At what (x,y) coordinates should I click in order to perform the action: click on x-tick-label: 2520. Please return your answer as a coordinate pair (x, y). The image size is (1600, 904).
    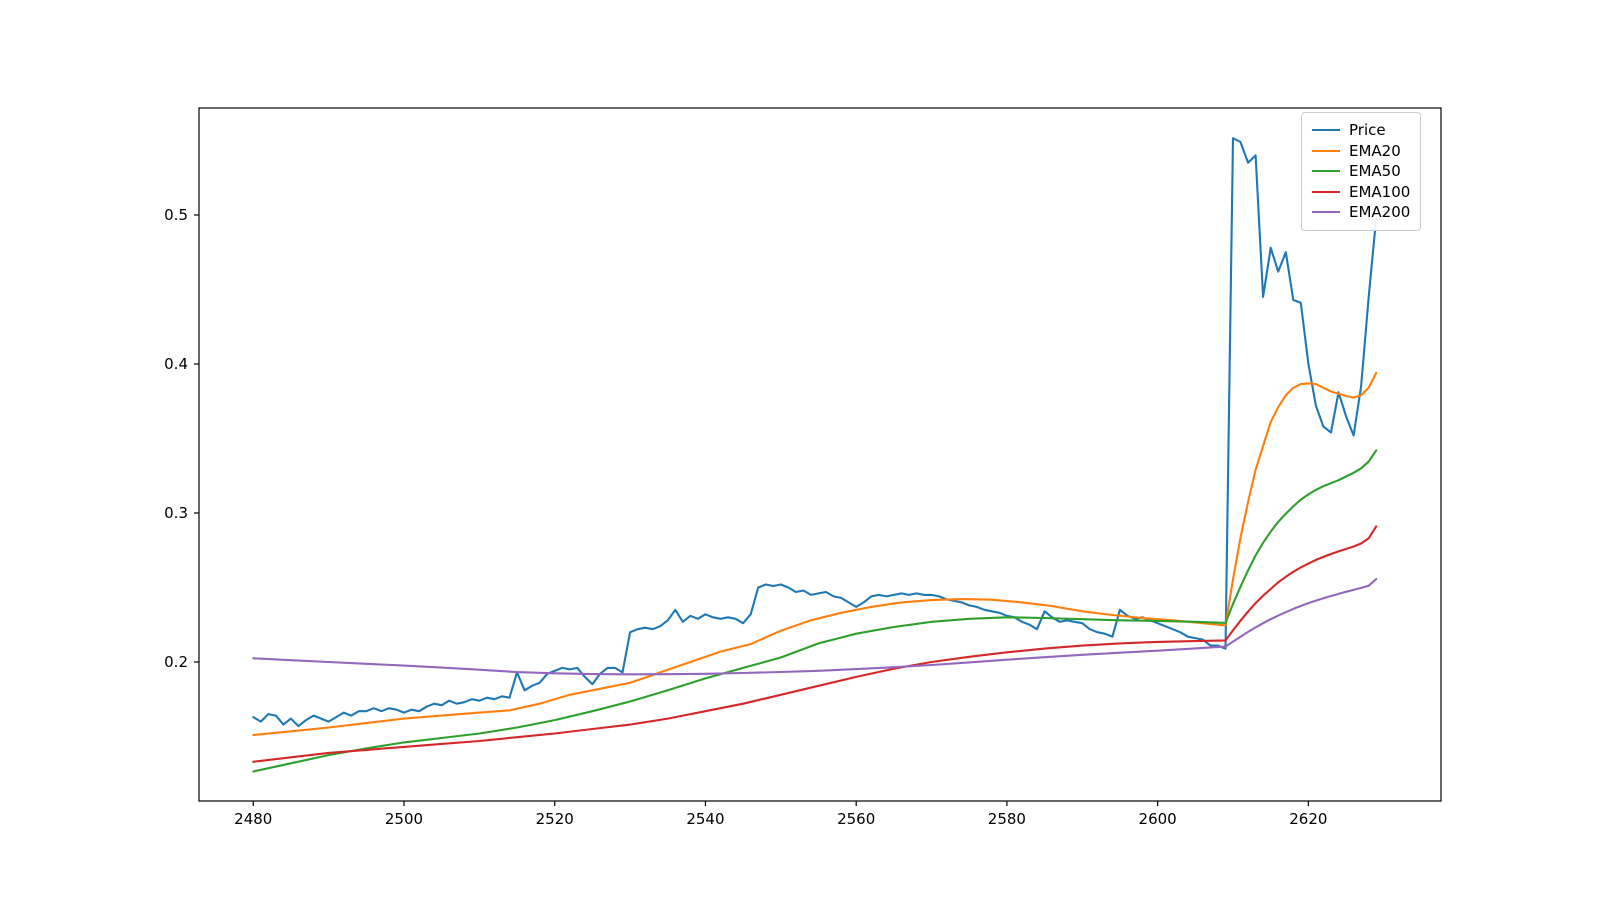
    Looking at the image, I should click on (555, 819).